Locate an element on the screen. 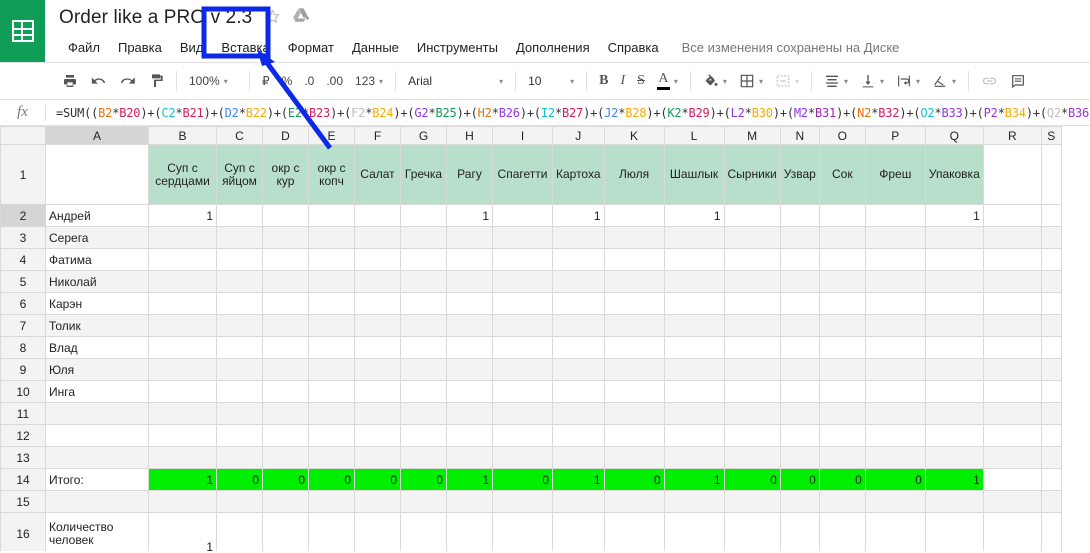  borders-icon: ▾ is located at coordinates (751, 81).